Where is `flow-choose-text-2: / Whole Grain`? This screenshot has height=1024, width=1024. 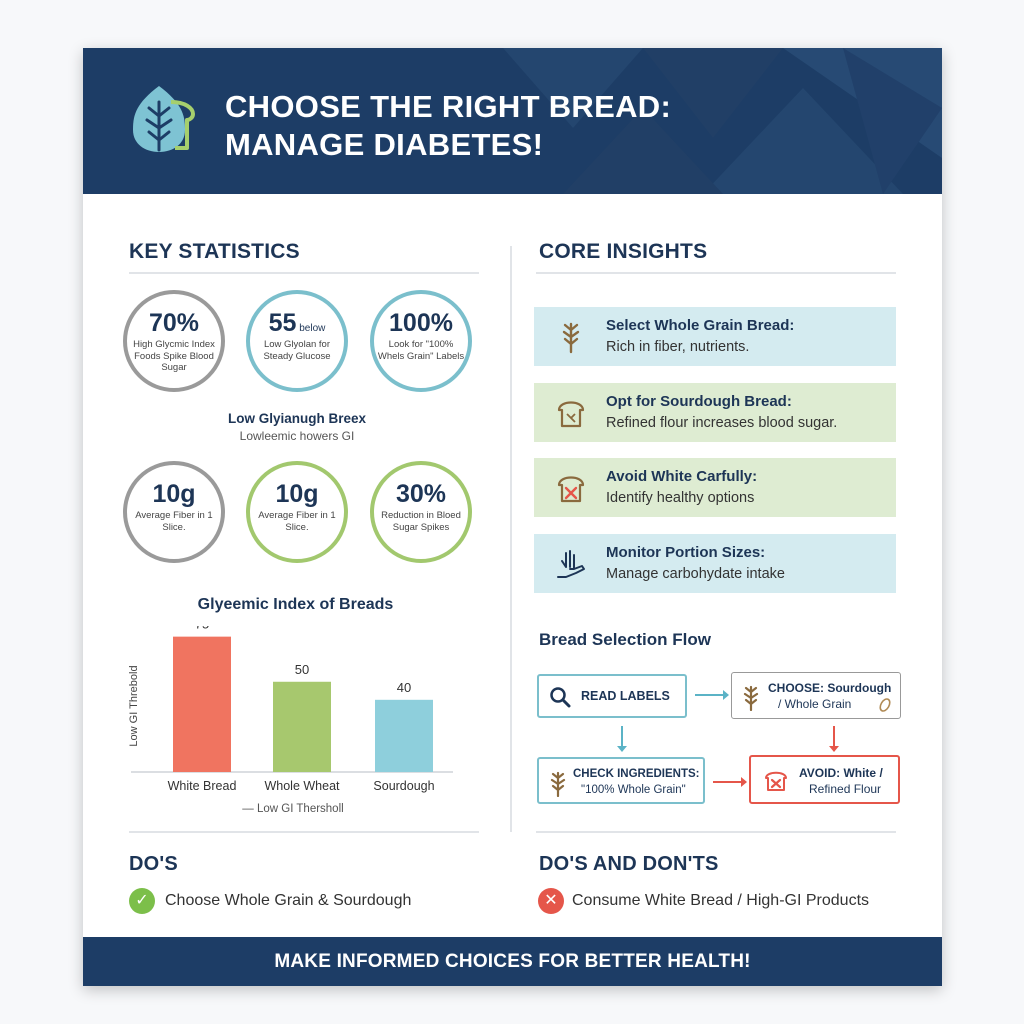 flow-choose-text-2: / Whole Grain is located at coordinates (815, 704).